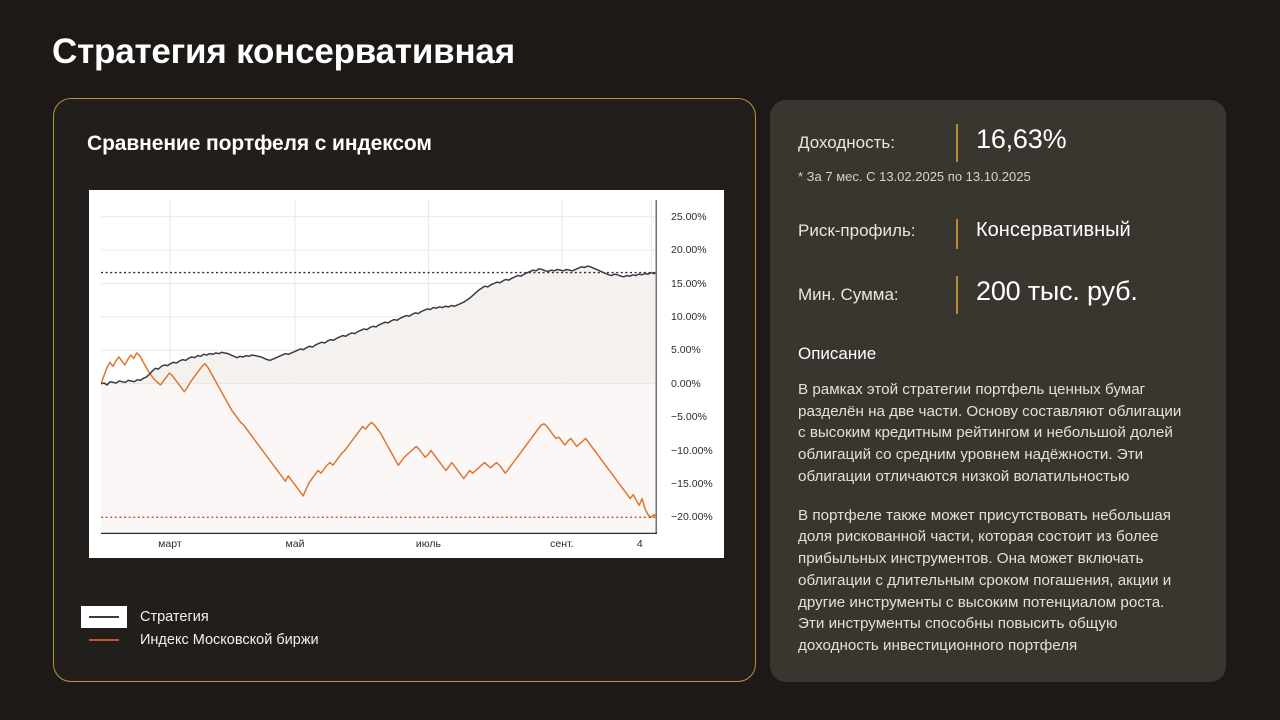 The width and height of the screenshot is (1280, 720). Describe the element at coordinates (686, 350) in the screenshot. I see `y-axis-tick: 5.00%` at that location.